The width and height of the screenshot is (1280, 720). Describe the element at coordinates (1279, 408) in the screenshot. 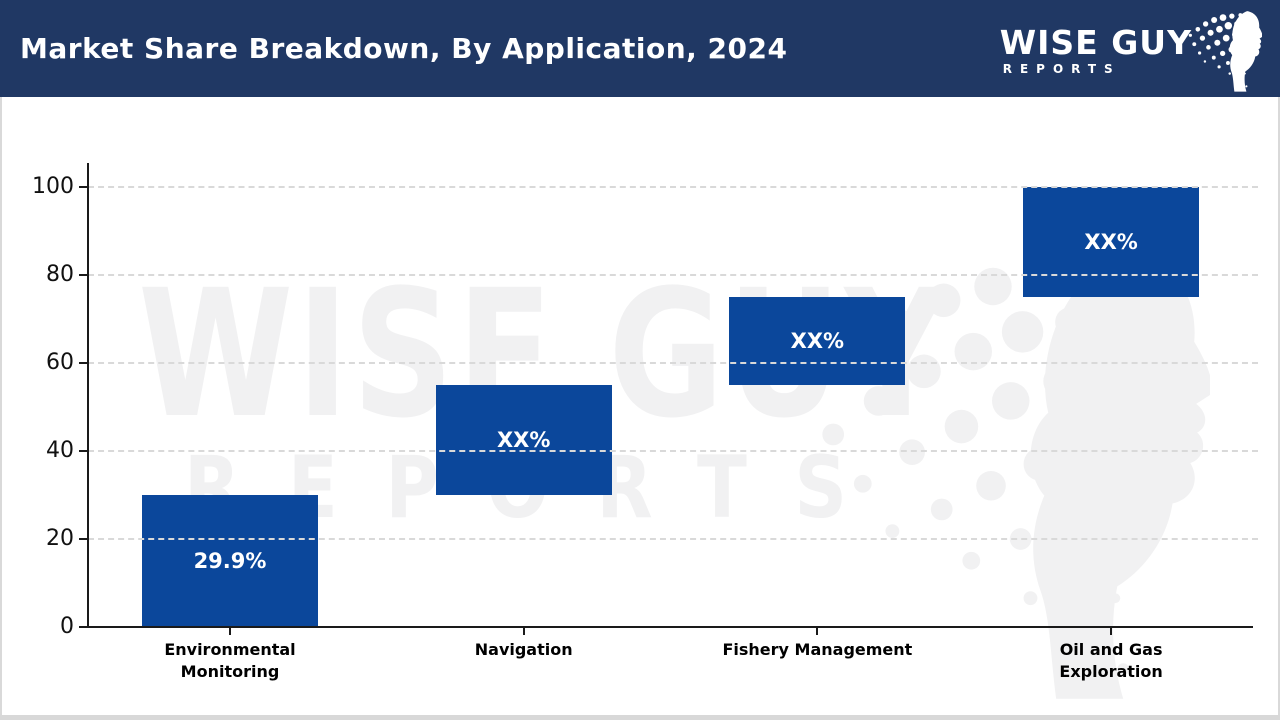

I see `frame-edge-right` at that location.